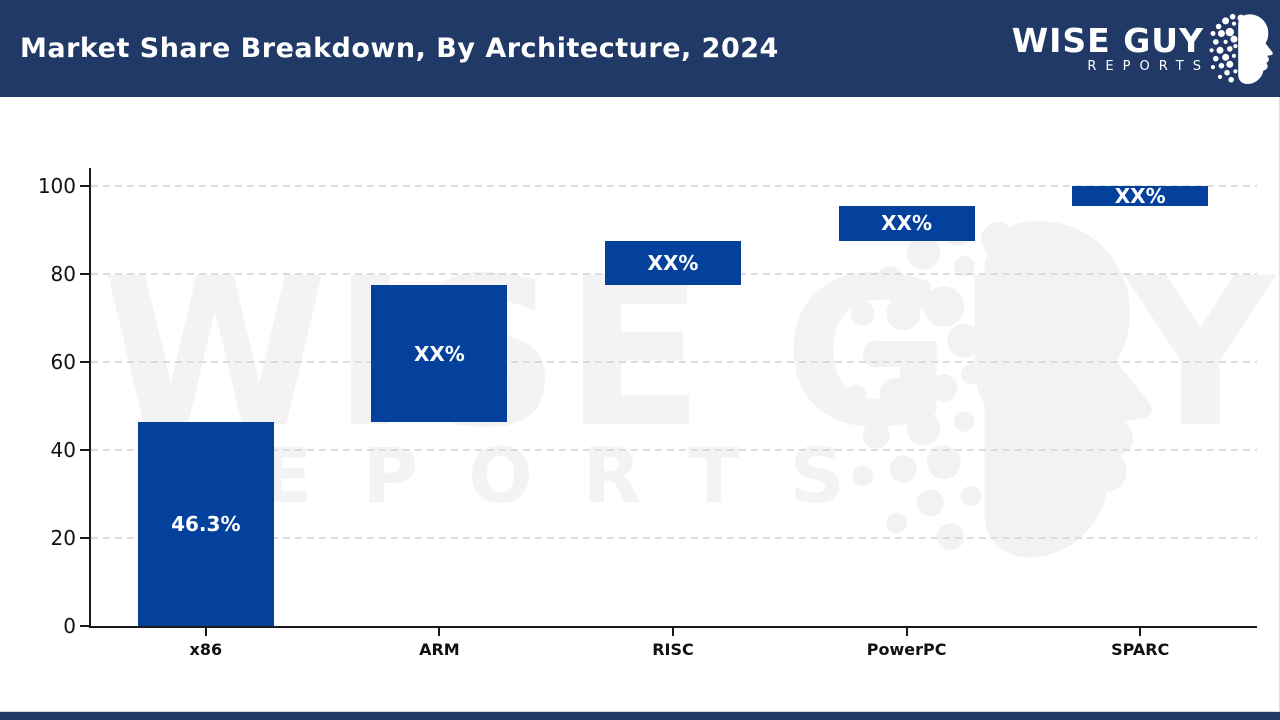  What do you see at coordinates (1107, 40) in the screenshot?
I see `logo-wiseguy-text: WISE GUY` at bounding box center [1107, 40].